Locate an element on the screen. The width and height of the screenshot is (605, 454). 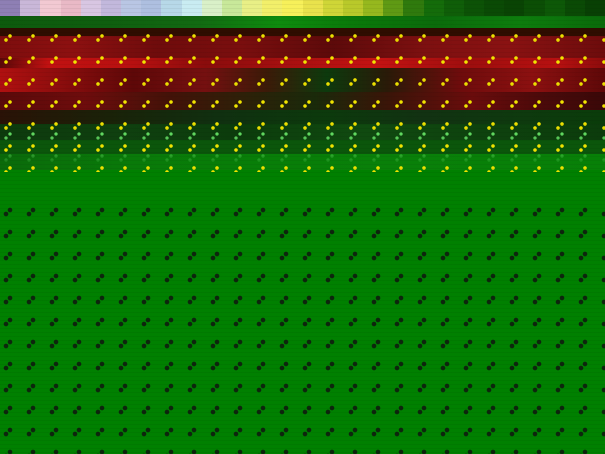
bright-red-stripe is located at coordinates (302, 63).